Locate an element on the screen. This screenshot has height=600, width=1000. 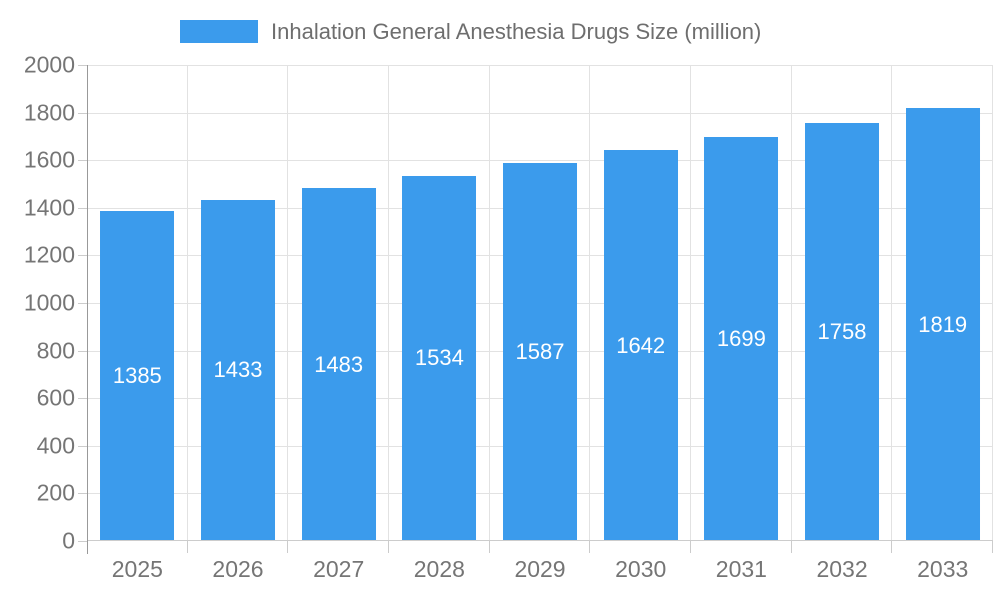
y-axis-label: 1000 is located at coordinates (49, 302).